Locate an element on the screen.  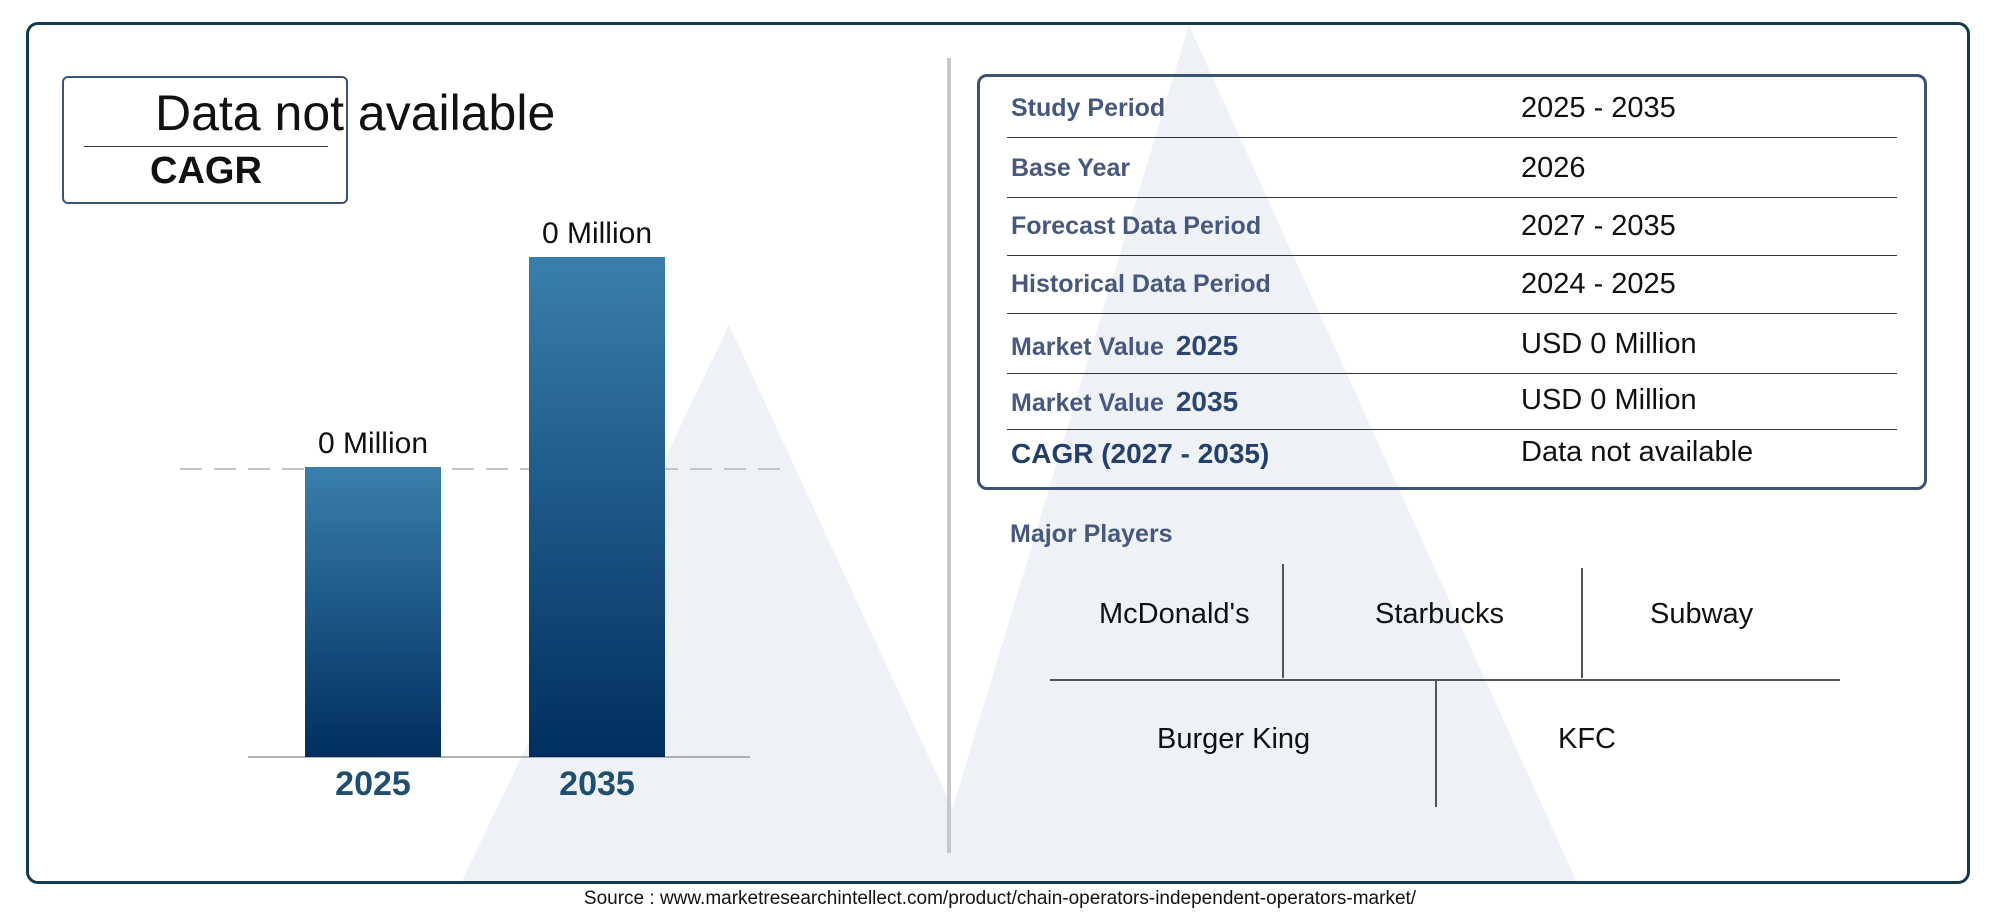
info-row: Market Value 2025 USD 0 Million is located at coordinates (1452, 345).